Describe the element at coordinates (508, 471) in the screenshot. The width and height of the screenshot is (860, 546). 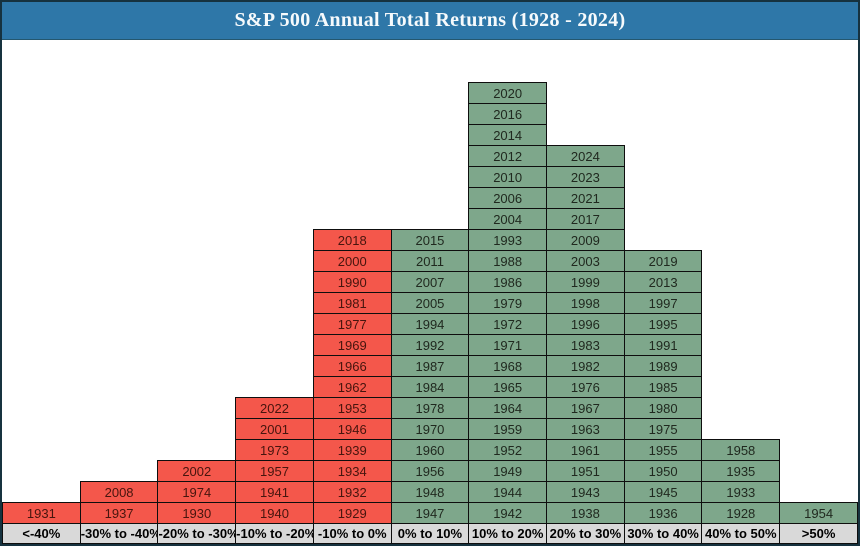
I see `year-cell: 1949` at that location.